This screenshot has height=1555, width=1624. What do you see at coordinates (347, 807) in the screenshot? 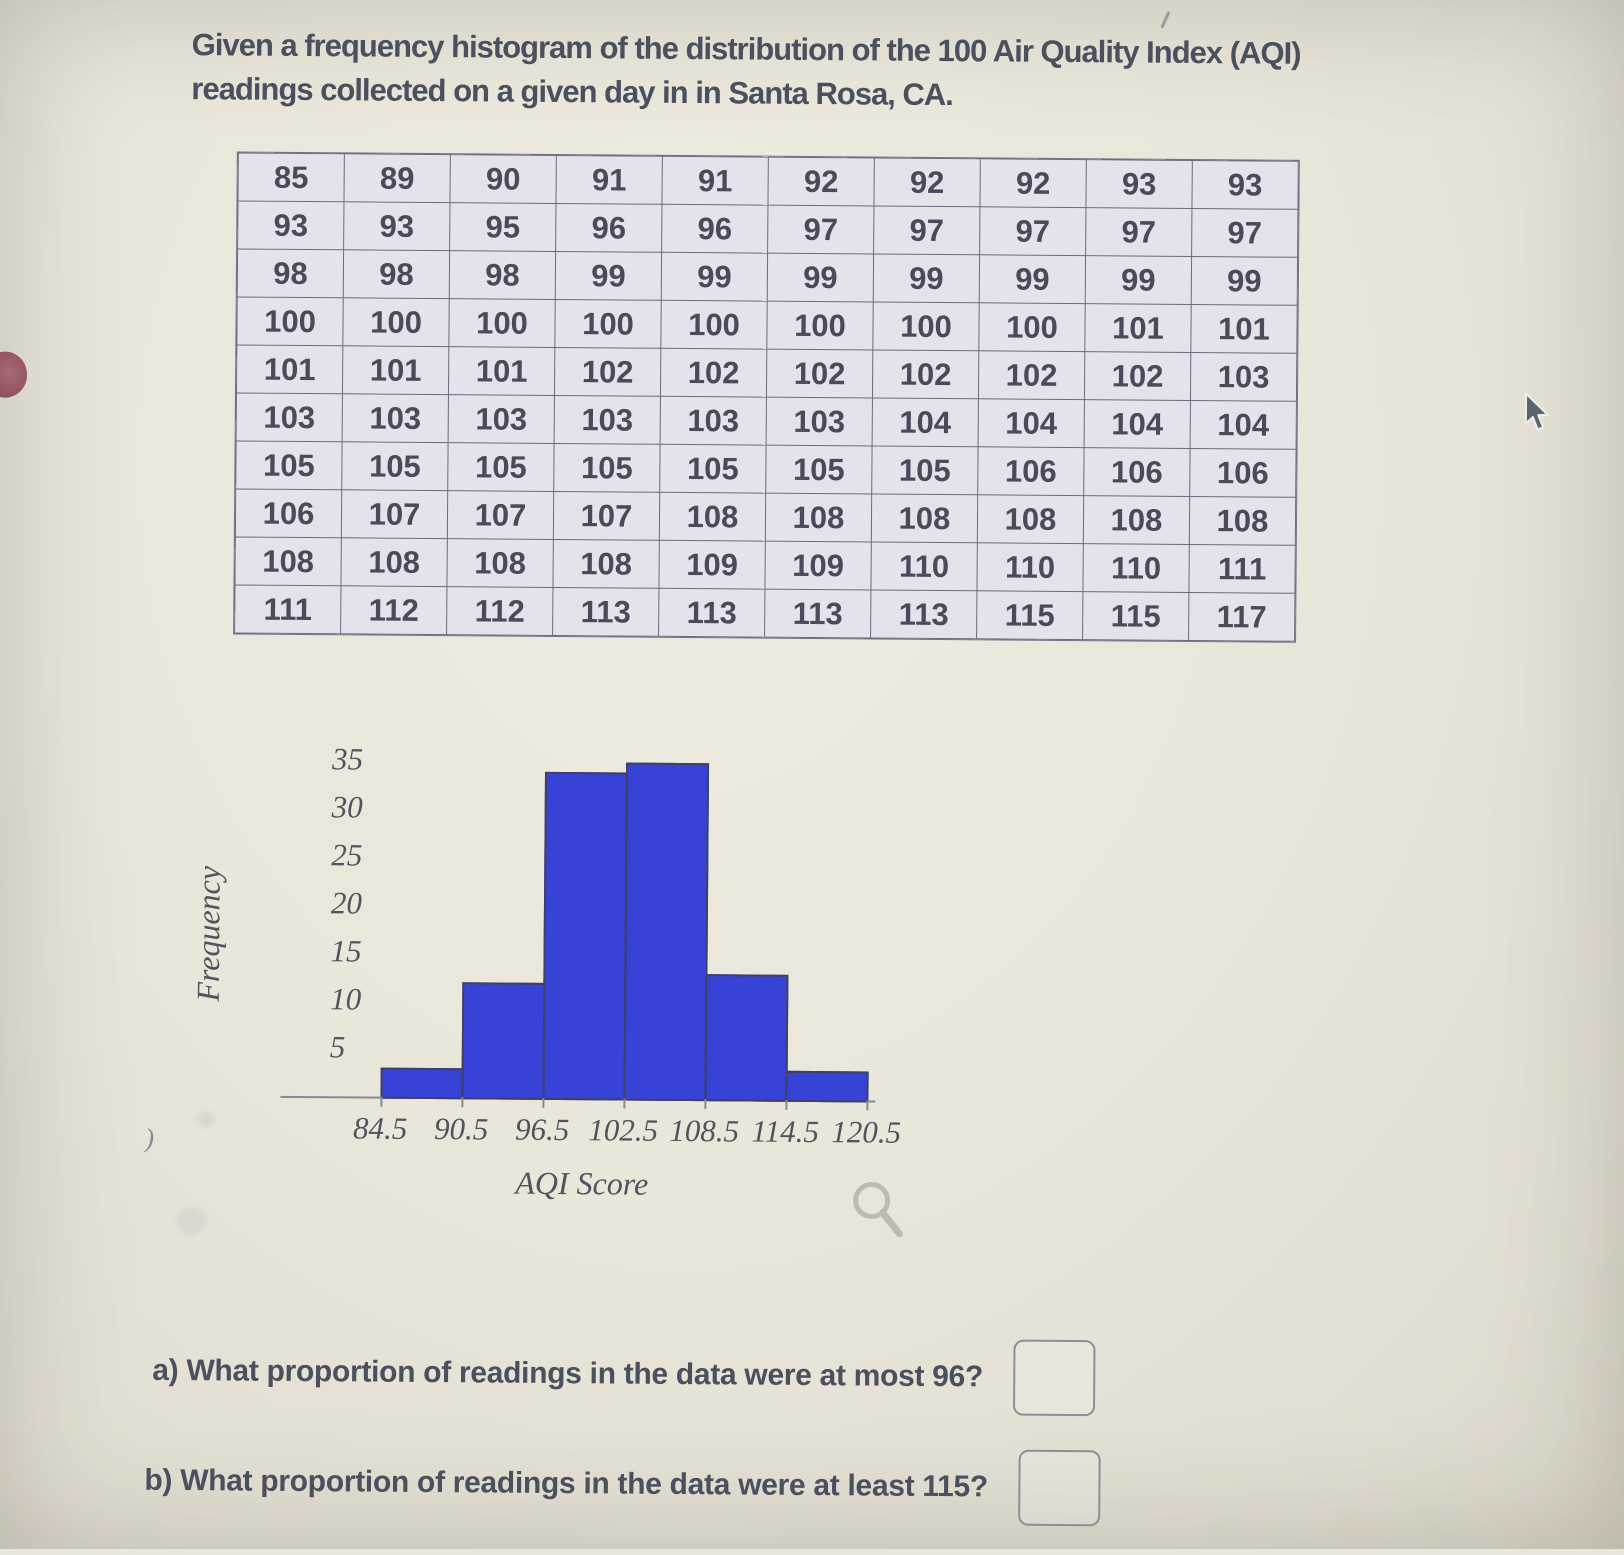
I see `y-tick-label: 30` at bounding box center [347, 807].